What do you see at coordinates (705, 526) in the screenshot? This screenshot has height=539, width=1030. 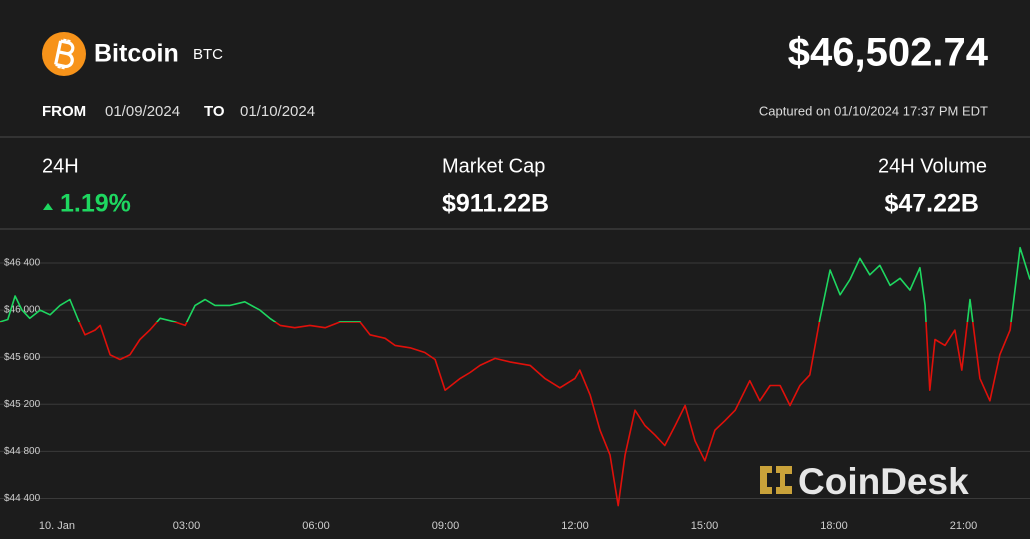 I see `x-tick-label: 15:00` at bounding box center [705, 526].